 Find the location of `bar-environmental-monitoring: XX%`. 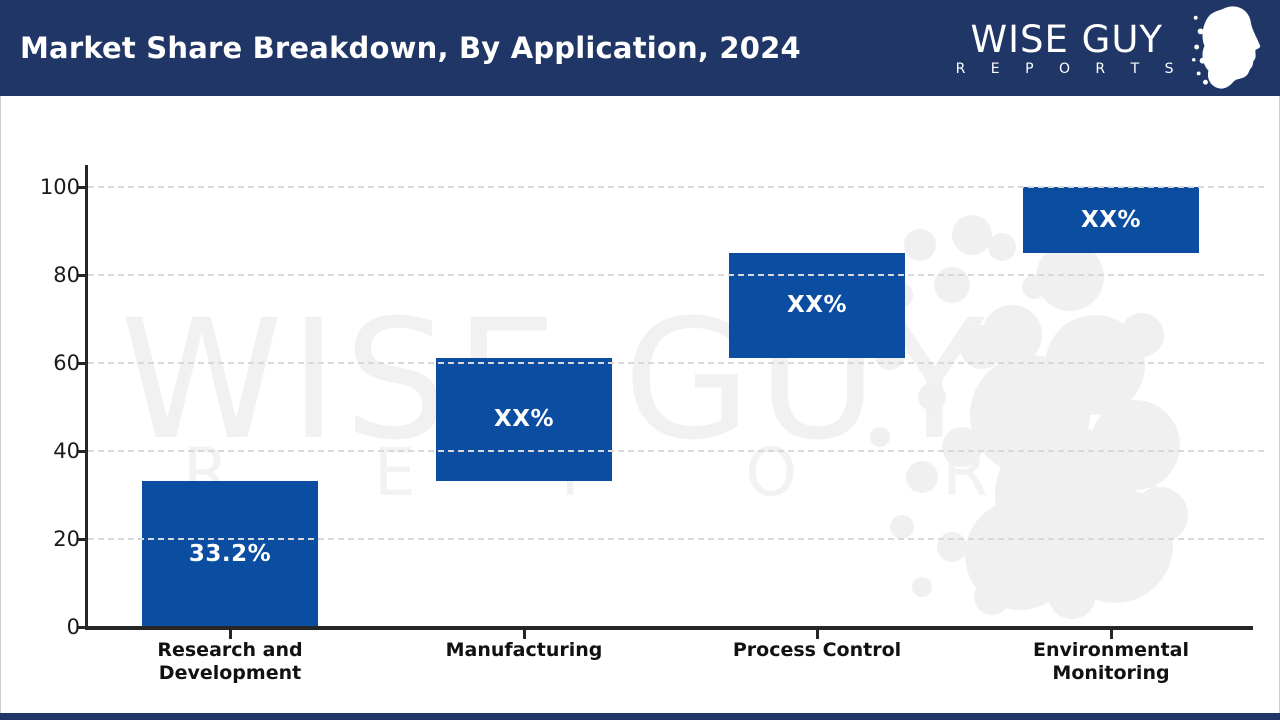

bar-environmental-monitoring: XX% is located at coordinates (1111, 220).